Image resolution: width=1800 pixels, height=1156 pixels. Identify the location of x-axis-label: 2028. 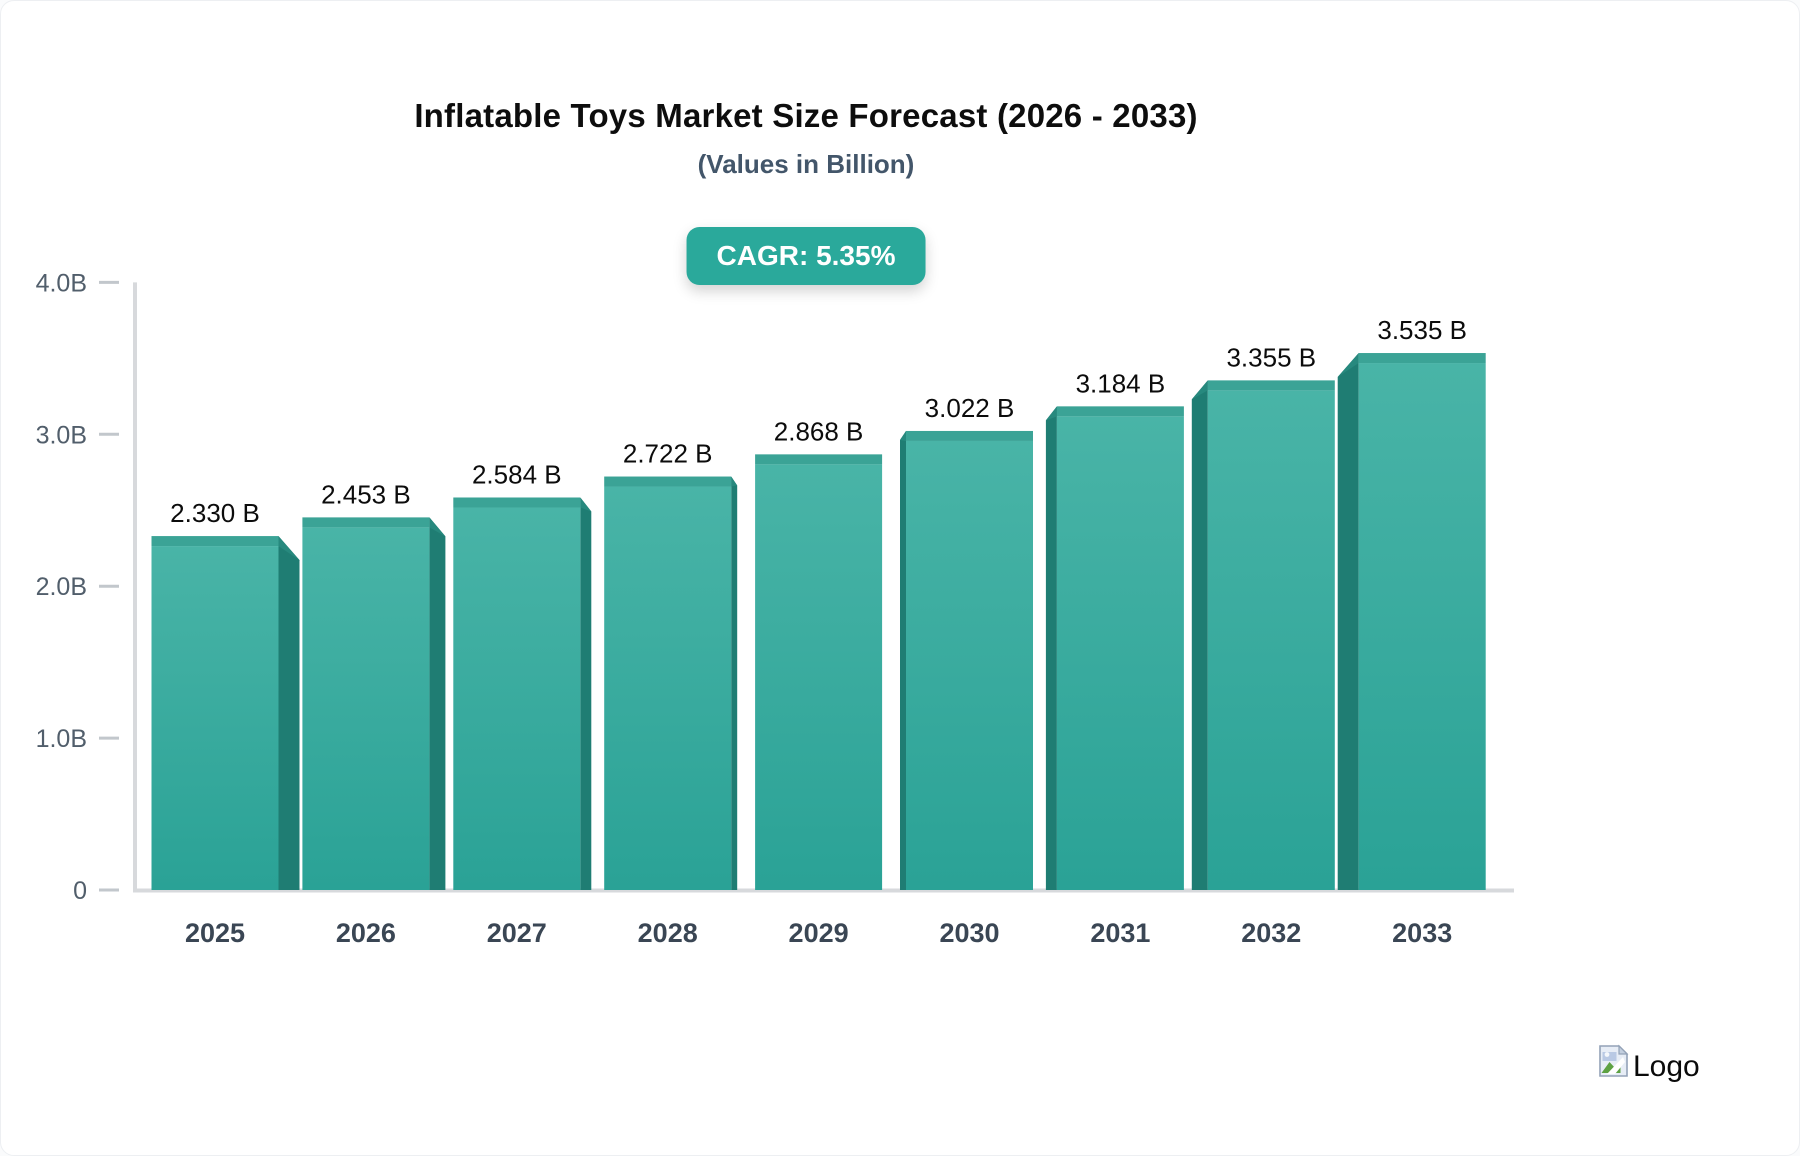
(668, 933).